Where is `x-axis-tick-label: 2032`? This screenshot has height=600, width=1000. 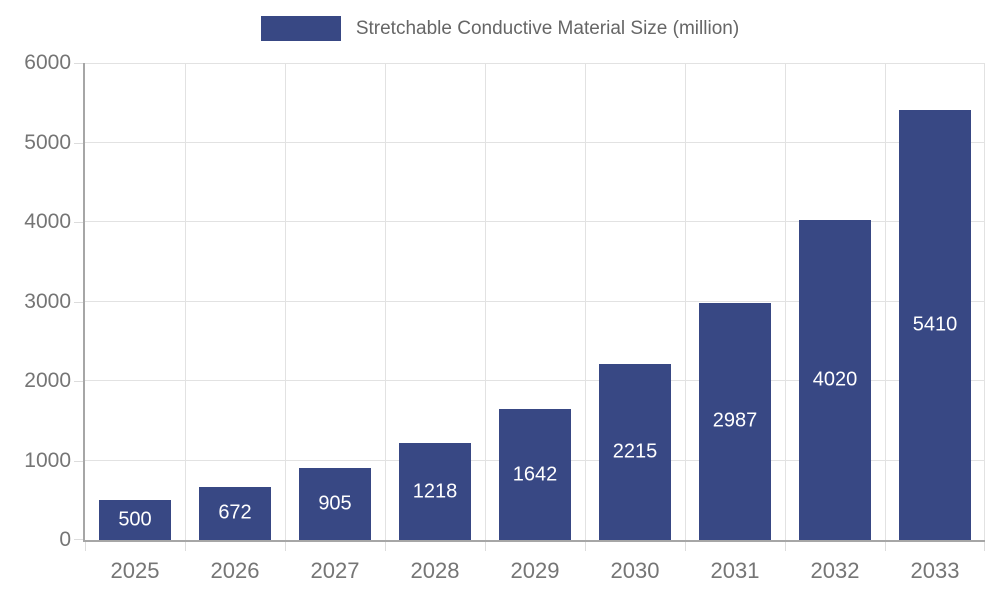
x-axis-tick-label: 2032 is located at coordinates (835, 570).